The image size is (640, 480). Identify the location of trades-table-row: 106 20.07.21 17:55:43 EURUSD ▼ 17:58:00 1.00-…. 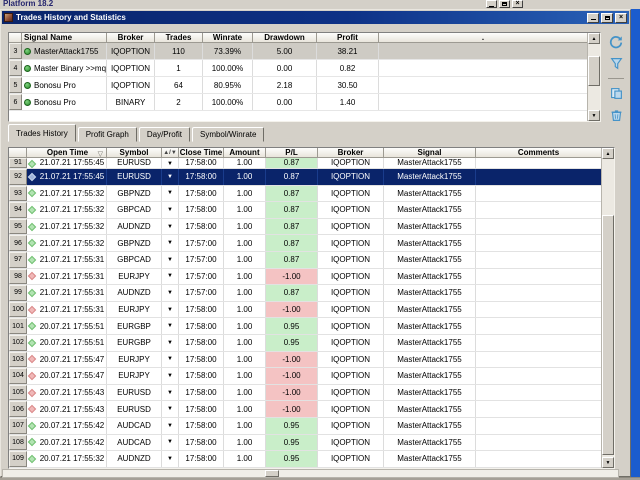
(305, 409).